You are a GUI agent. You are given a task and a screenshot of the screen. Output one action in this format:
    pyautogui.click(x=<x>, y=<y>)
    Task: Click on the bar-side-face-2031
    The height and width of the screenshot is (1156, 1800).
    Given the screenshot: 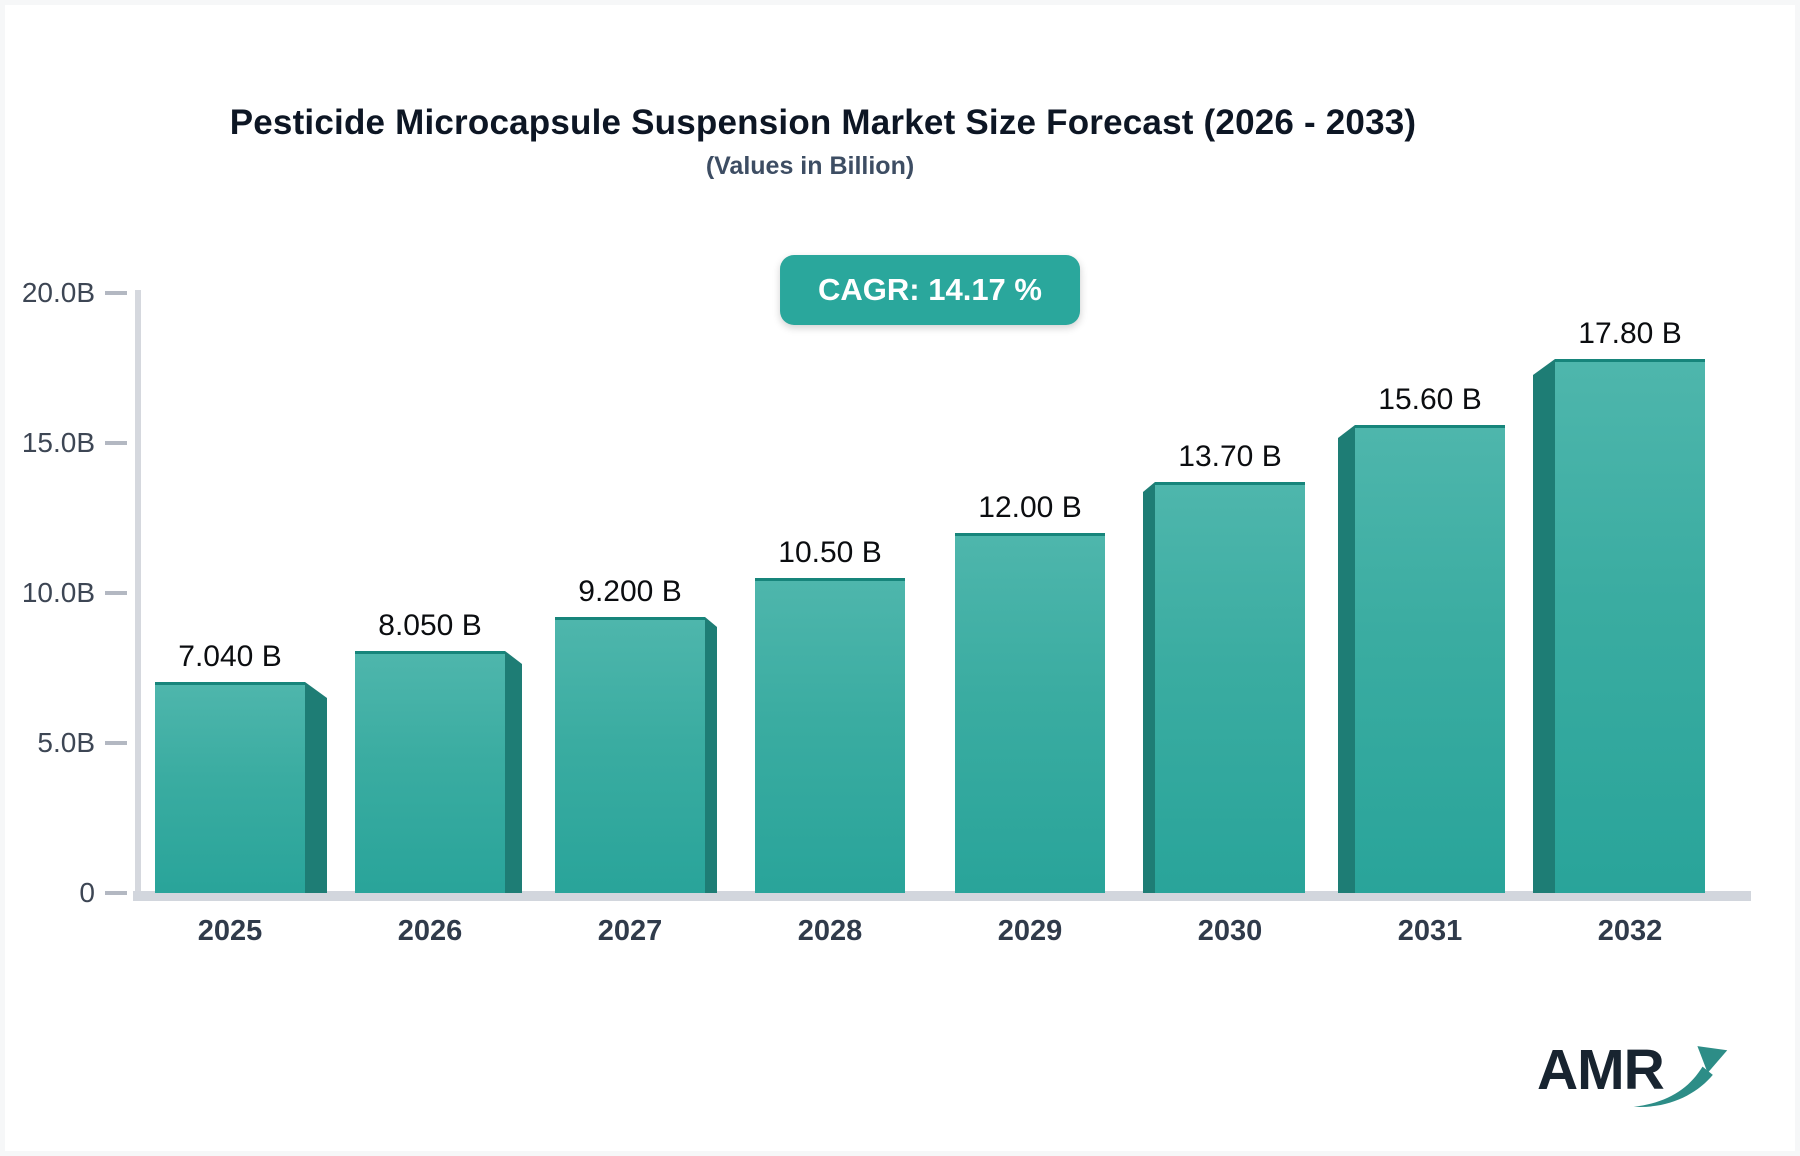 What is the action you would take?
    pyautogui.click(x=1346, y=659)
    